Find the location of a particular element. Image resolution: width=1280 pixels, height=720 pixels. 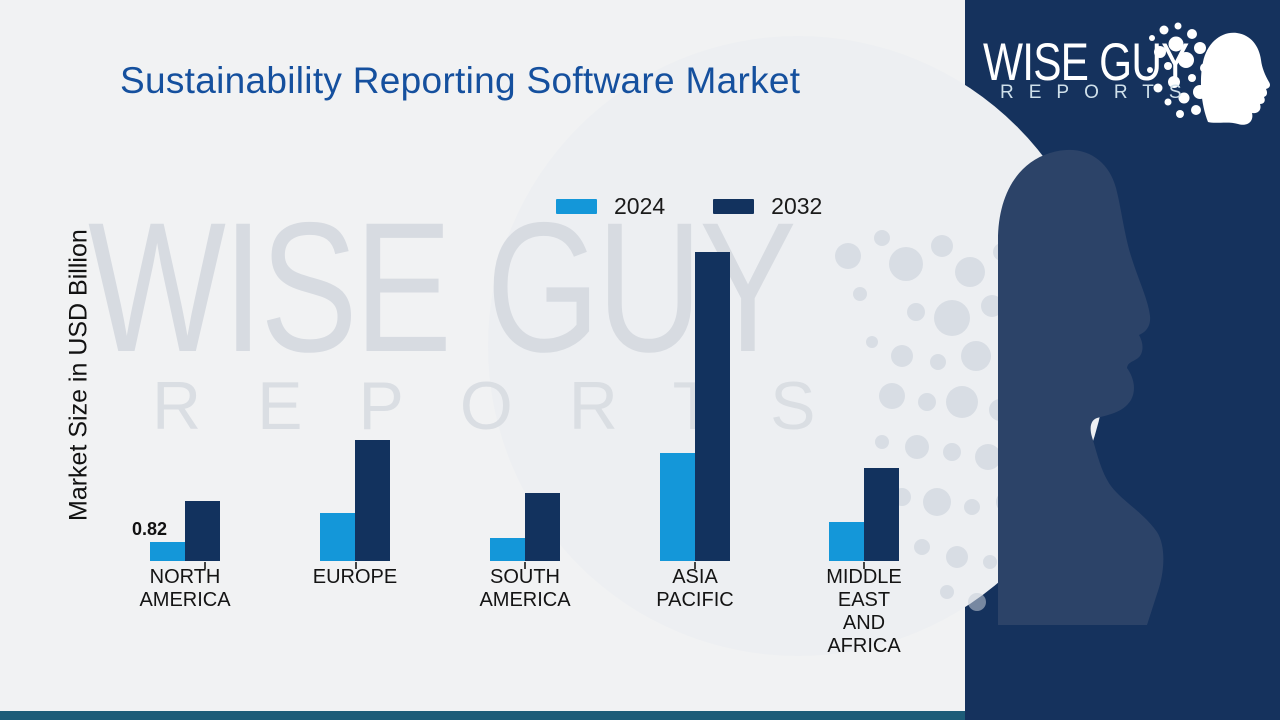

brand-reports: REPORTS is located at coordinates (1098, 92).